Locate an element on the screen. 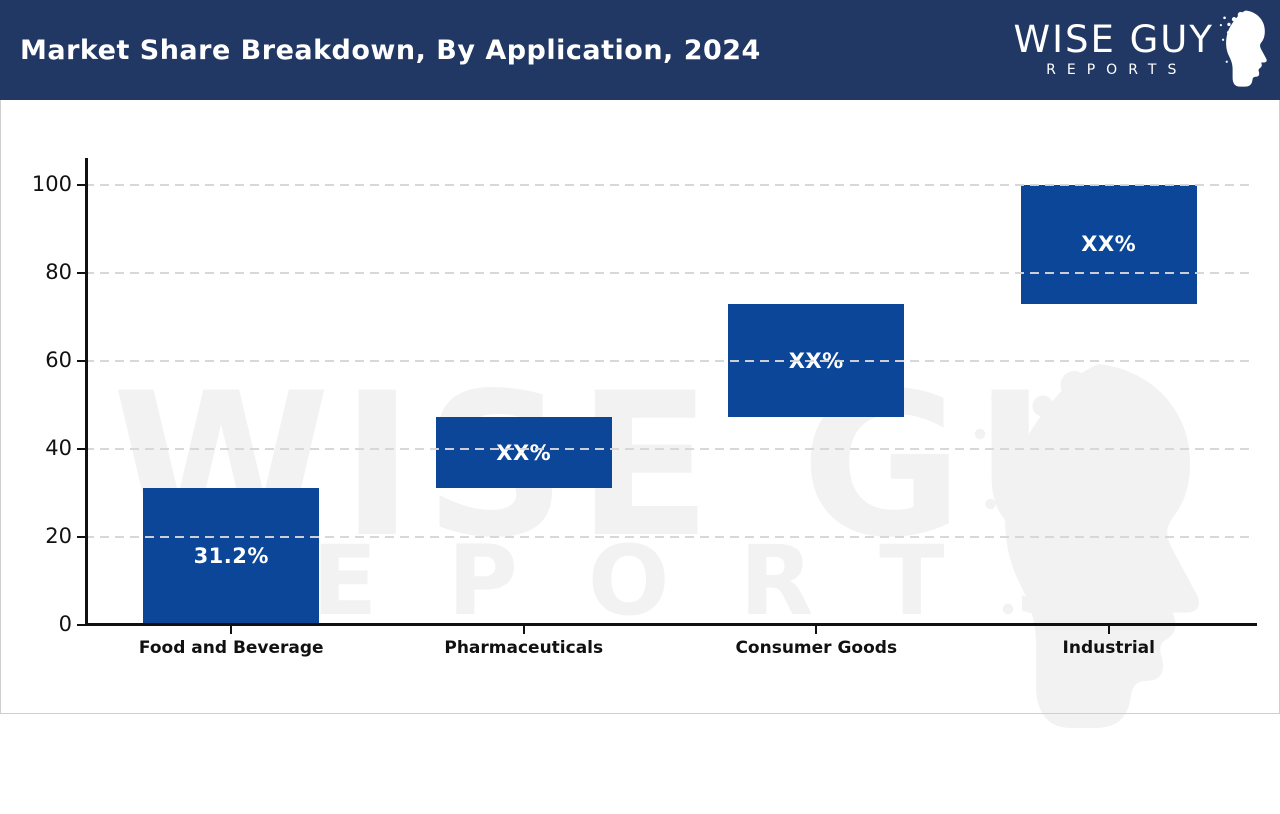  x-tick-mark-industrial is located at coordinates (1108, 630).